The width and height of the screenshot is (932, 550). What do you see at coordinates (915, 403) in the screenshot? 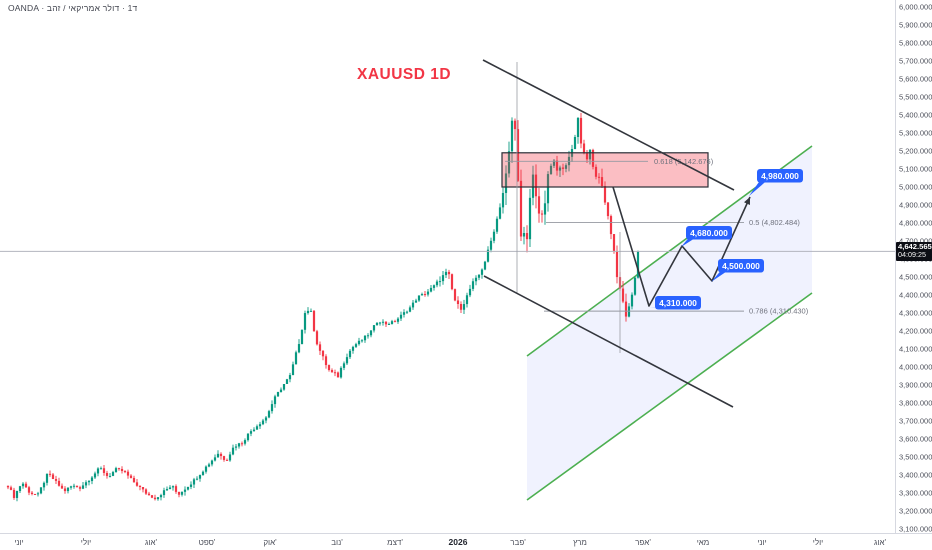
I see `price-tick-label: 3,800.000` at bounding box center [915, 403].